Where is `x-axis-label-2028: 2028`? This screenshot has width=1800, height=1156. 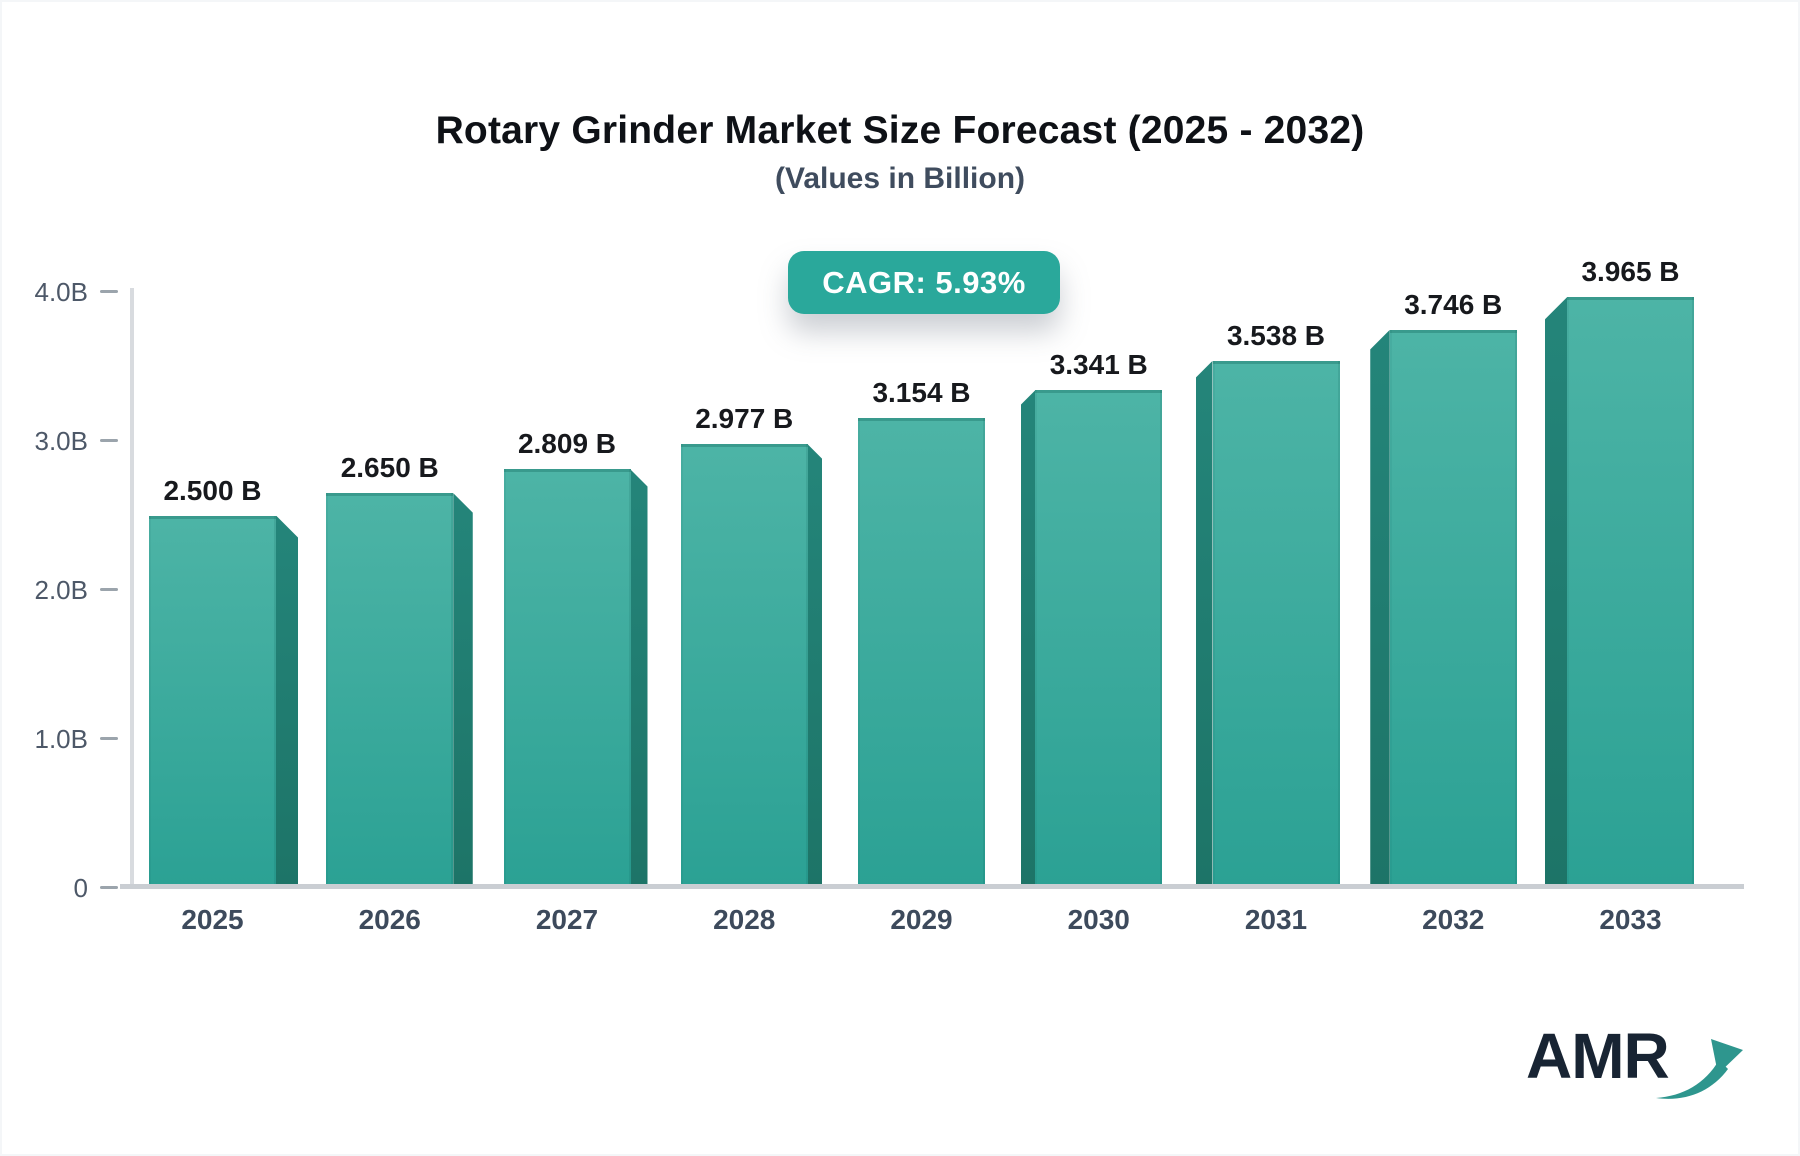 x-axis-label-2028: 2028 is located at coordinates (744, 919).